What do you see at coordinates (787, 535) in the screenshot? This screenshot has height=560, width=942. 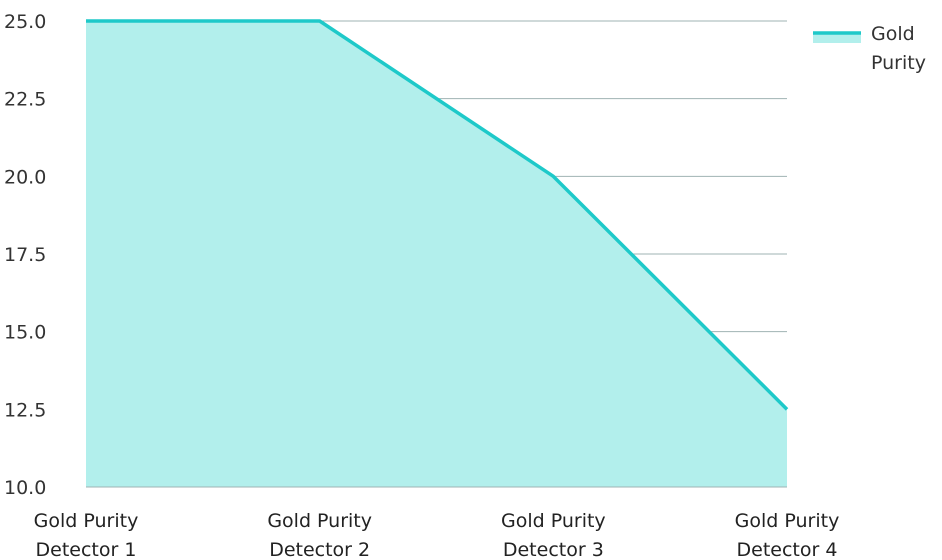 I see `x-tick-label: Gold Purity Detector 4` at bounding box center [787, 535].